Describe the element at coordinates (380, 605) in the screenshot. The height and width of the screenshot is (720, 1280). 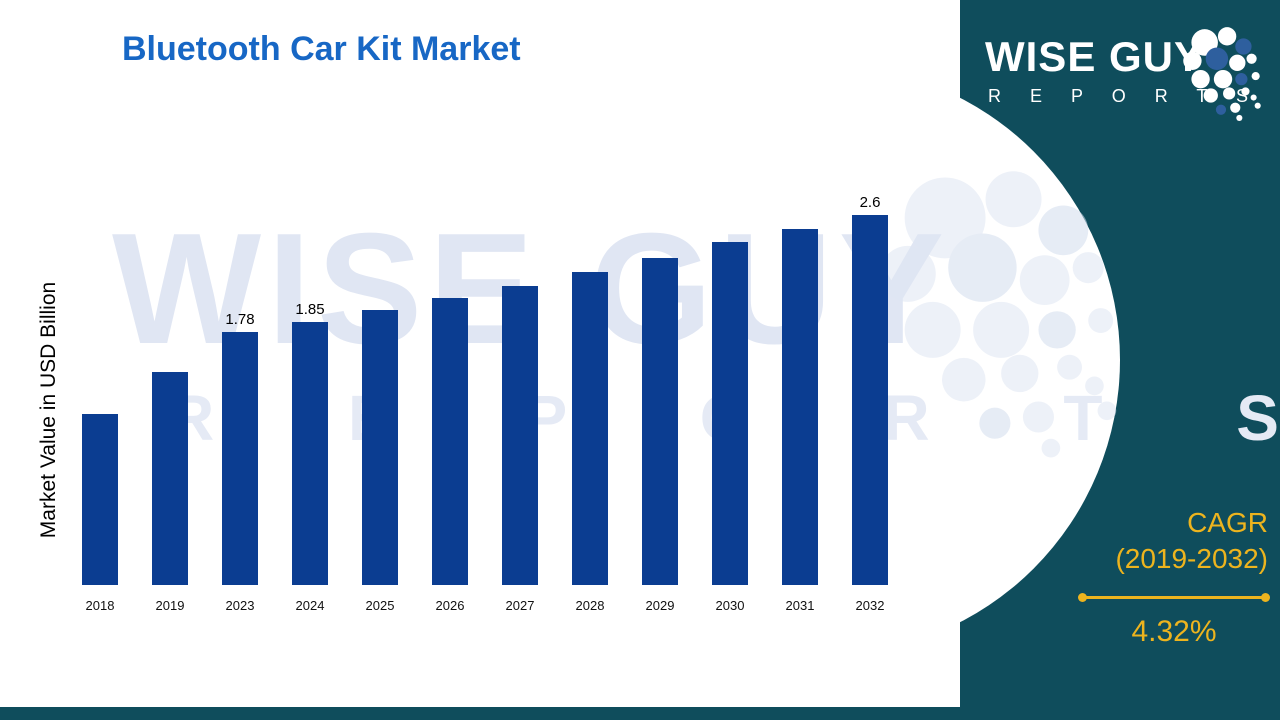
I see `x-axis-tick-label: 2025` at that location.